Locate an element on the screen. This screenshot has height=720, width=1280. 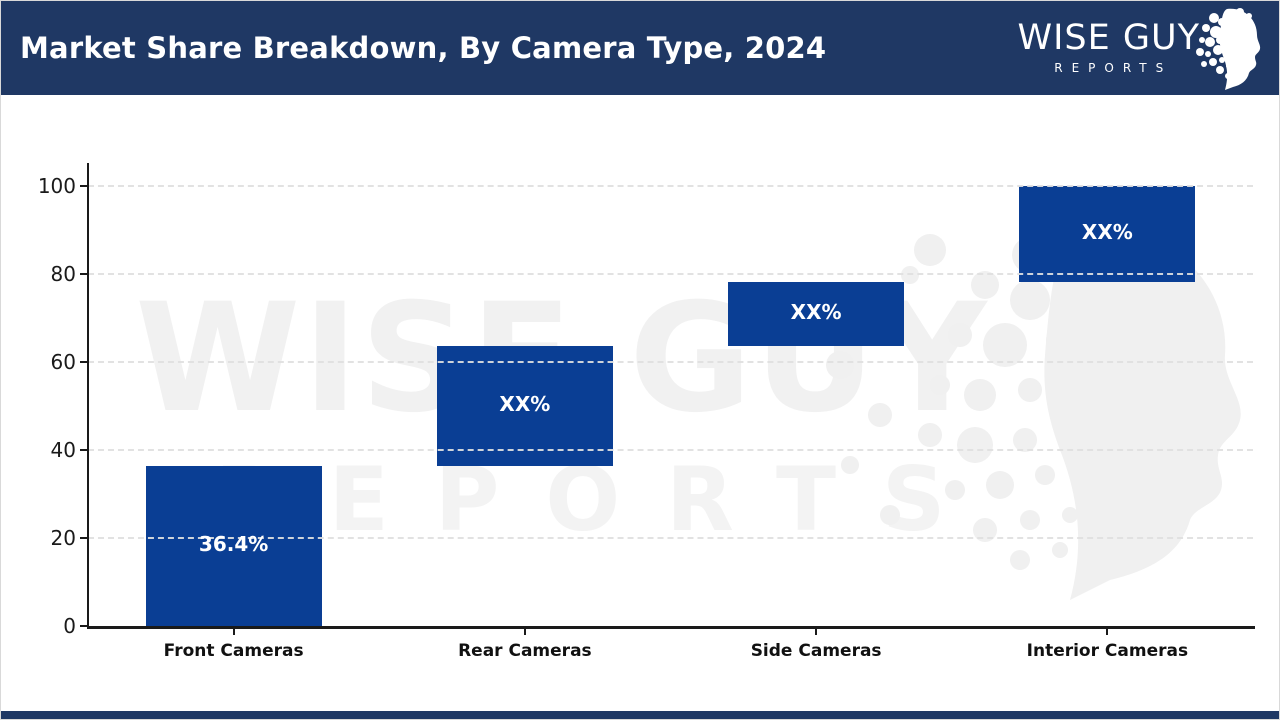
x-category-label: Rear Cameras is located at coordinates (525, 651).